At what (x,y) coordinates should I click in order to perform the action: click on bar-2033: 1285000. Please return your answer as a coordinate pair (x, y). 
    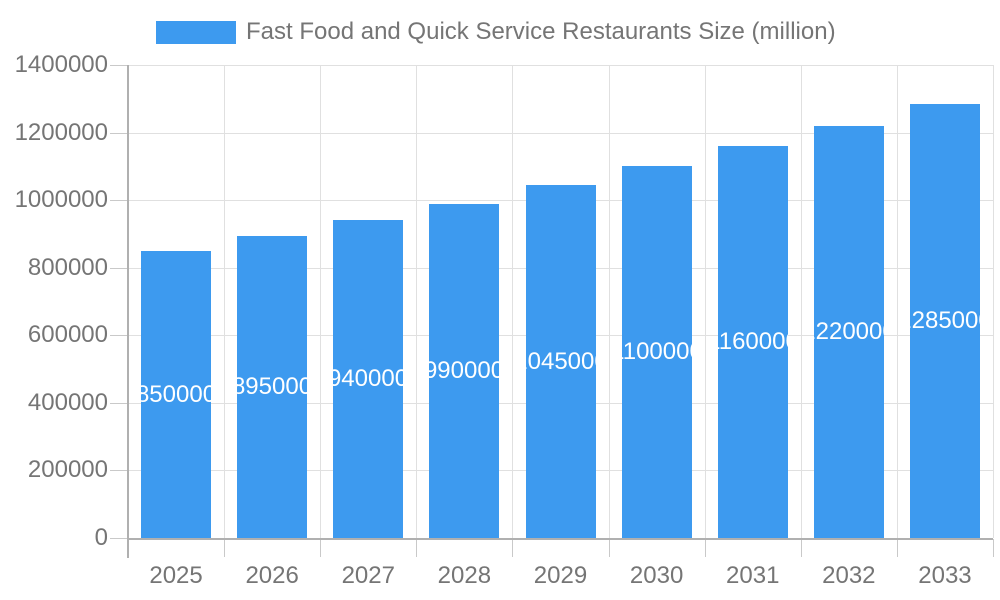
    Looking at the image, I should click on (945, 321).